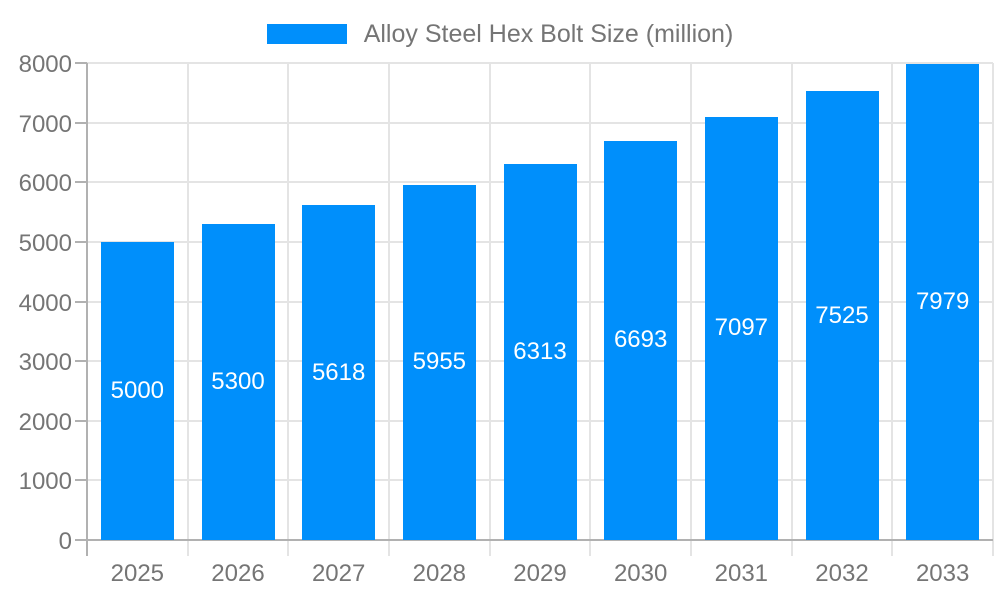 The width and height of the screenshot is (1000, 600). What do you see at coordinates (338, 573) in the screenshot?
I see `x-axis-label: 2027` at bounding box center [338, 573].